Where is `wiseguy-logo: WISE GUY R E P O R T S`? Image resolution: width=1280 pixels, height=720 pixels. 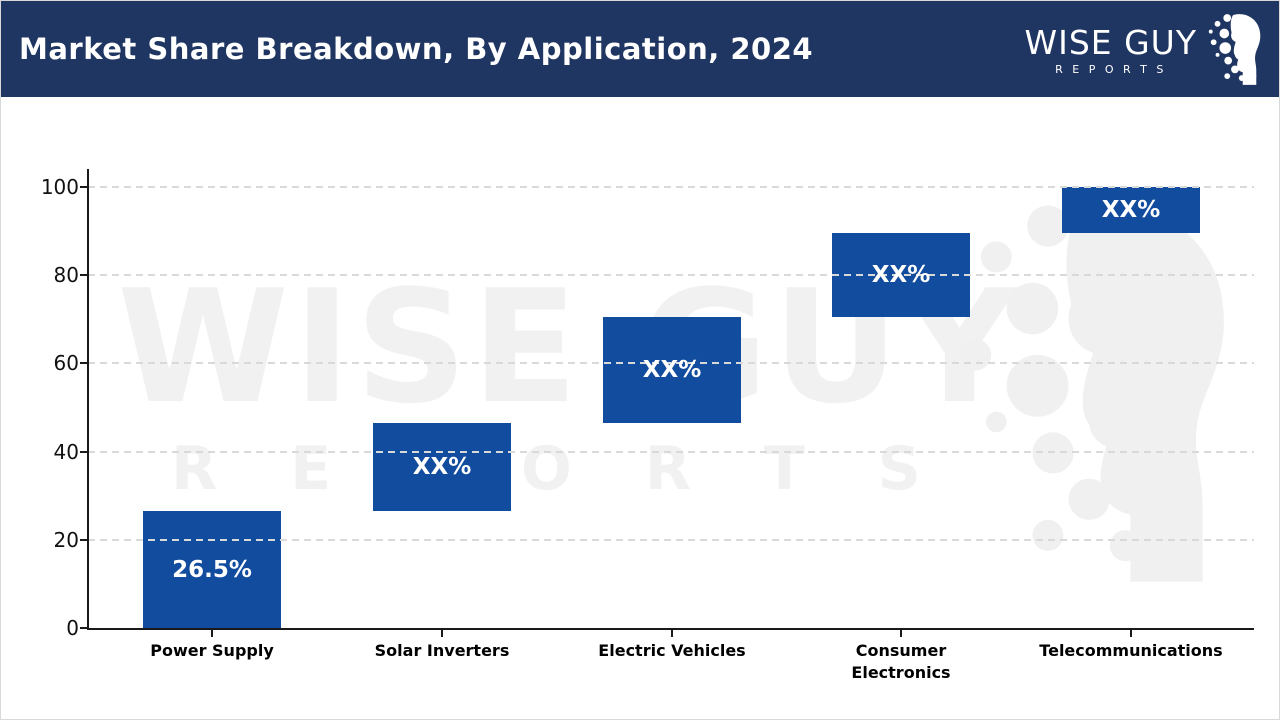 wiseguy-logo: WISE GUY R E P O R T S is located at coordinates (1144, 49).